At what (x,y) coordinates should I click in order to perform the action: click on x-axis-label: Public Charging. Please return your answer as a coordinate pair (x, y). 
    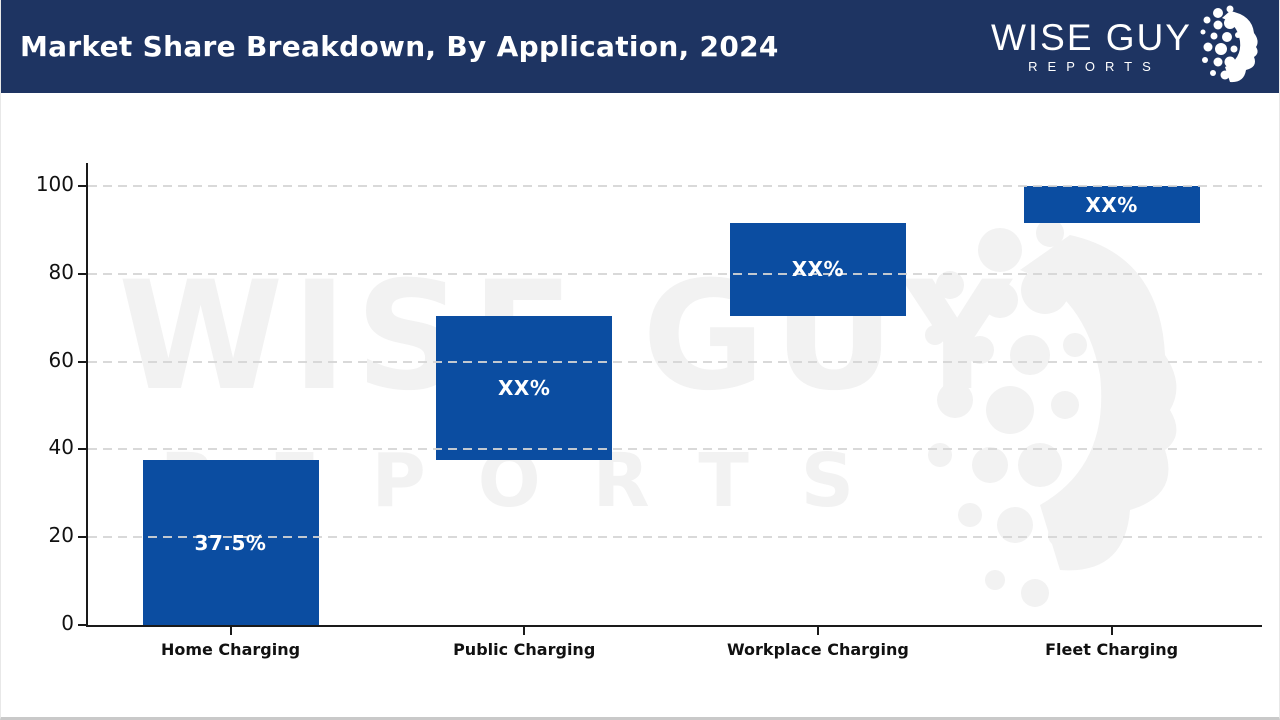
    Looking at the image, I should click on (524, 649).